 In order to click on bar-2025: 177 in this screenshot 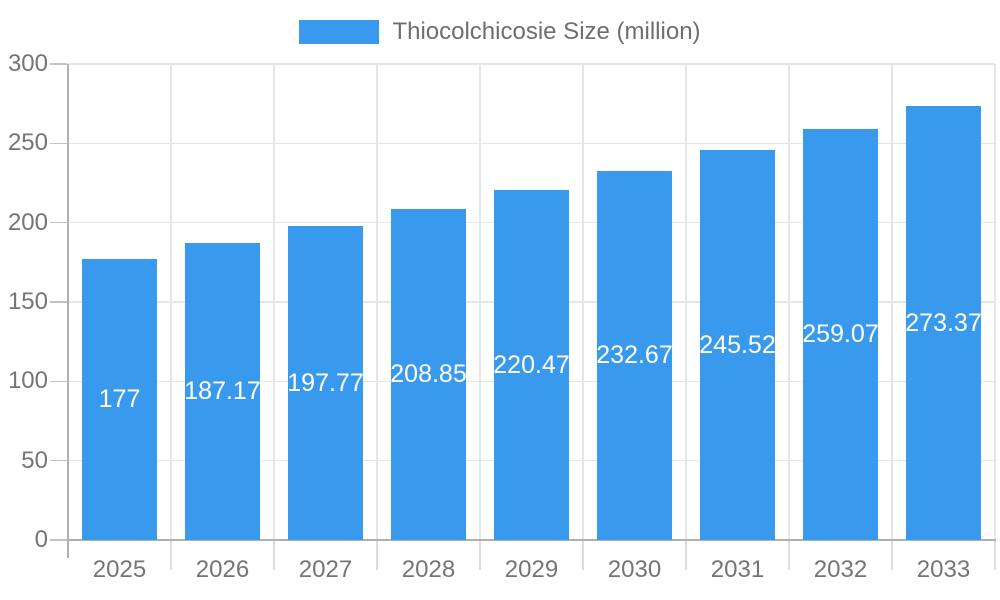, I will do `click(119, 399)`.